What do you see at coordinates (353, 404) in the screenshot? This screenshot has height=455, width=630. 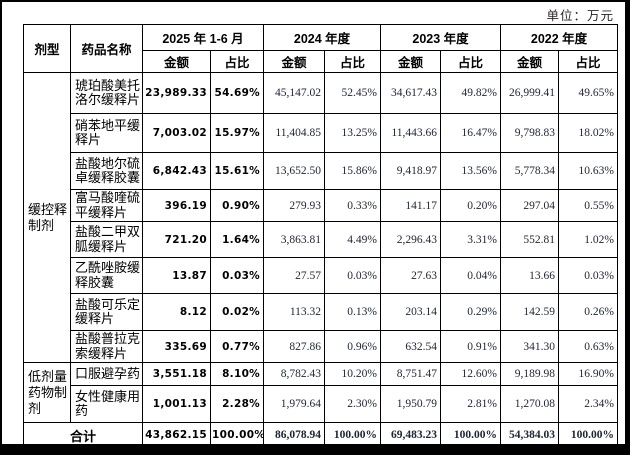 I see `ratio-cell: 2.30%` at bounding box center [353, 404].